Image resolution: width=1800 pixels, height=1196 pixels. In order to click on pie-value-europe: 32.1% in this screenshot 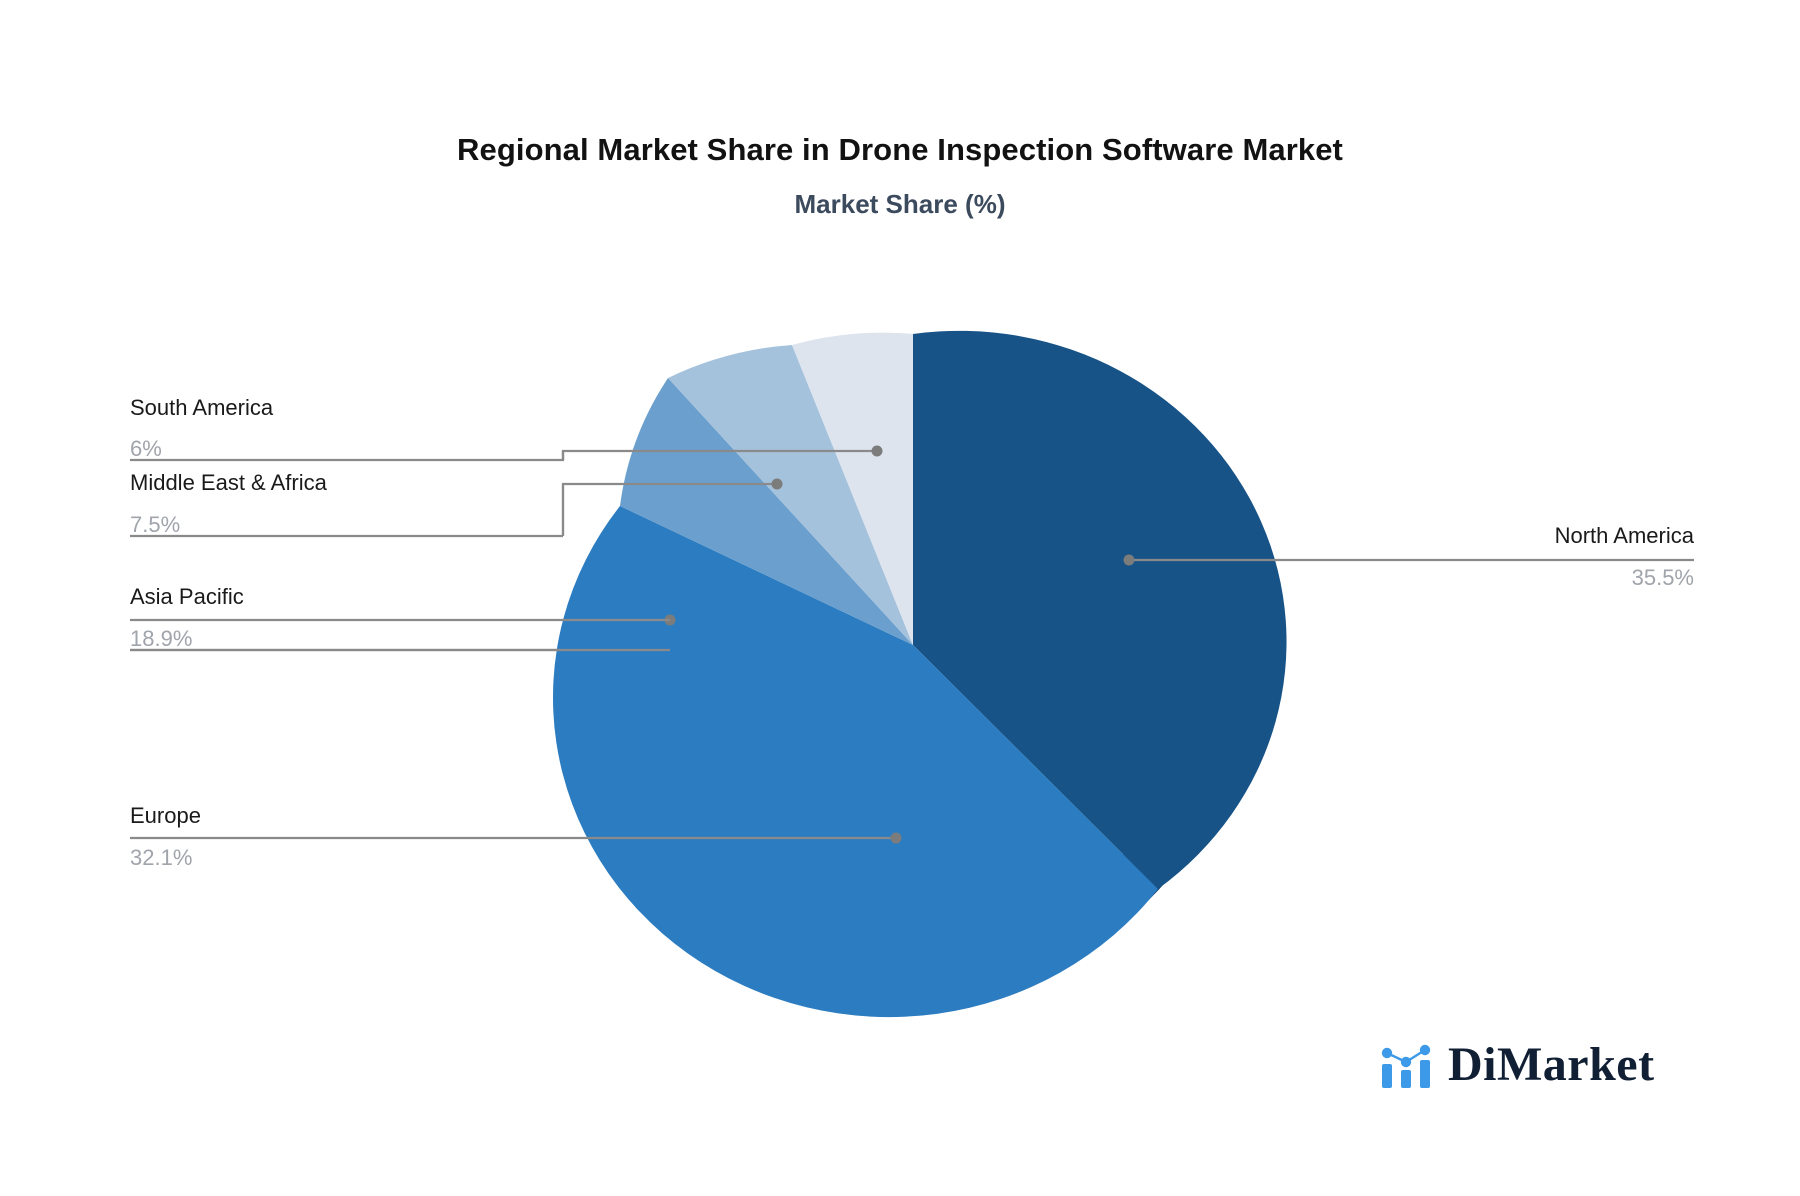, I will do `click(161, 857)`.